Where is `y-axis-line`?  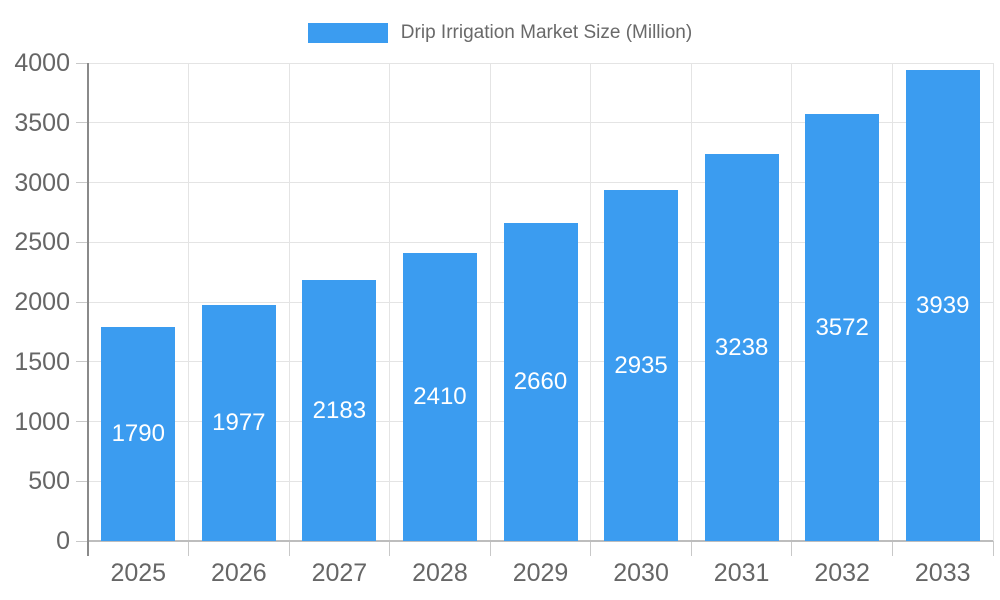
y-axis-line is located at coordinates (88, 309).